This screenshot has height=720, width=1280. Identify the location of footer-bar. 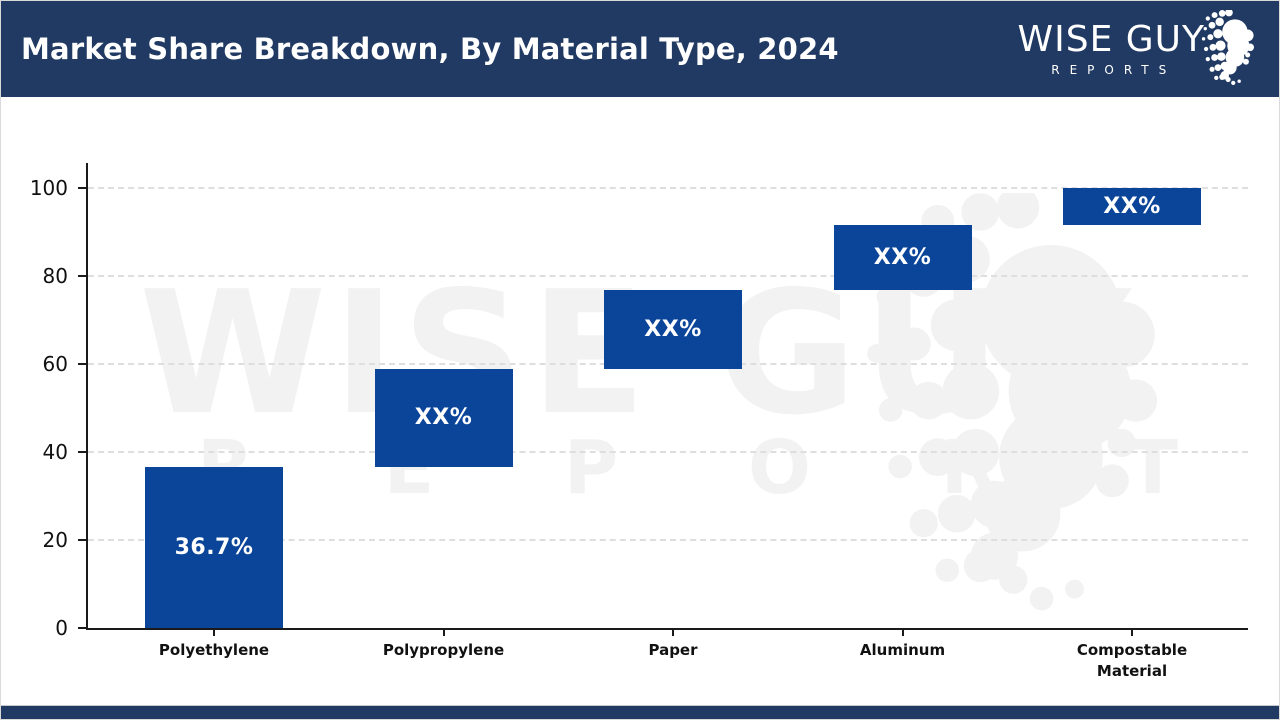
(640, 712).